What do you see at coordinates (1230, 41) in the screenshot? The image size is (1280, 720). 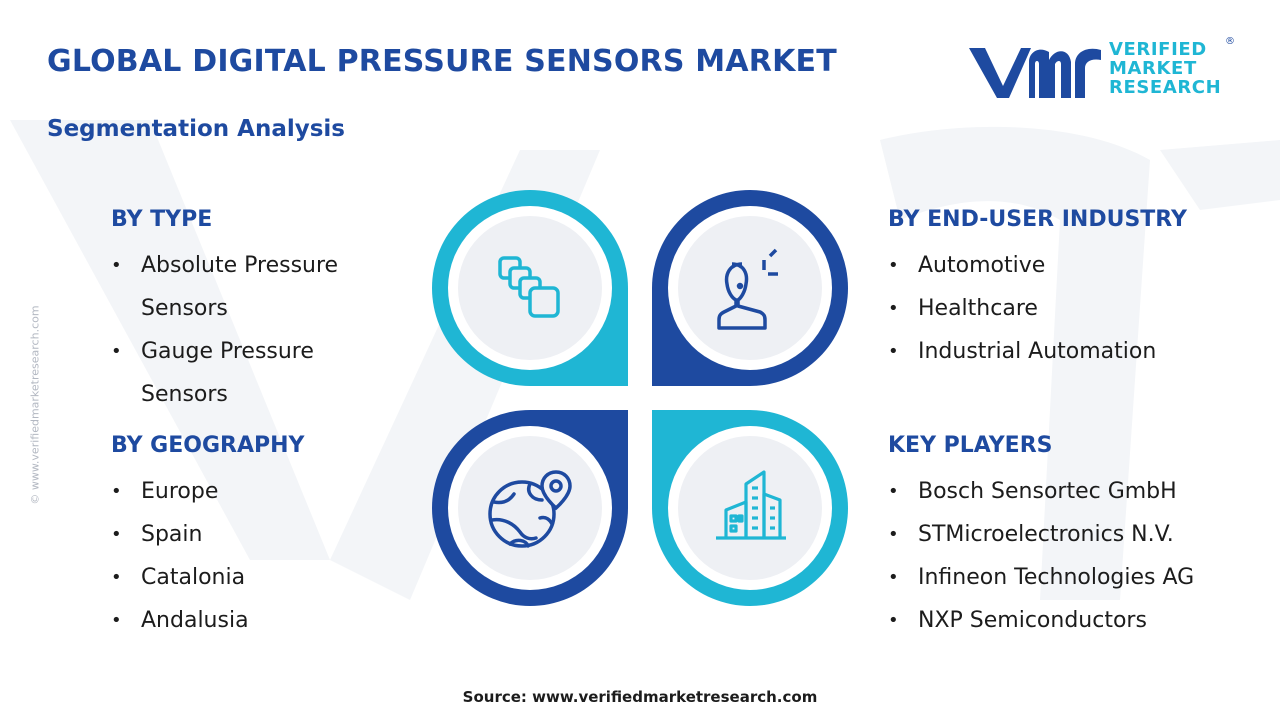 I see `registered-mark: ®` at bounding box center [1230, 41].